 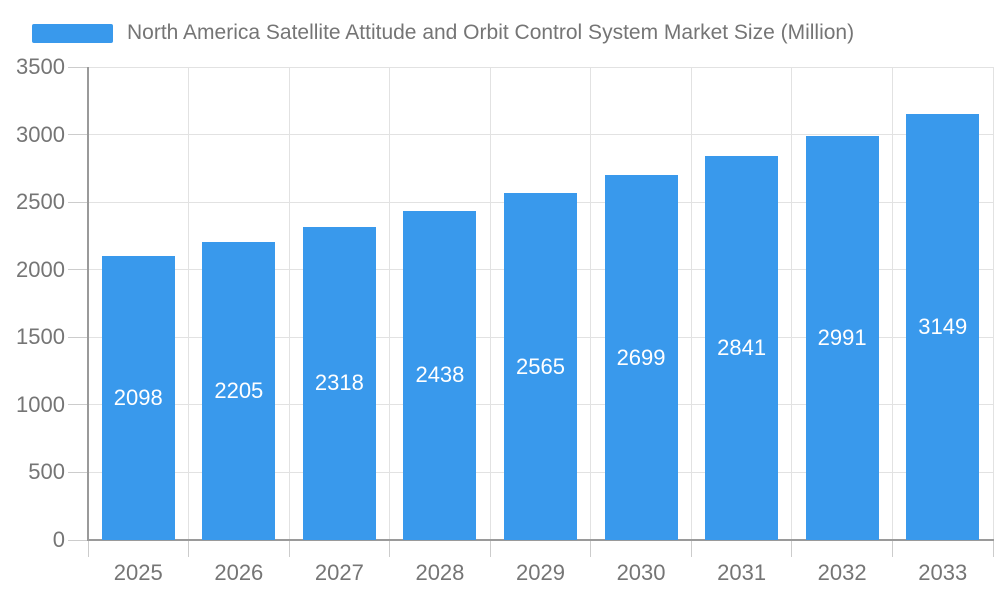 What do you see at coordinates (58, 539) in the screenshot?
I see `y-axis-label: 0` at bounding box center [58, 539].